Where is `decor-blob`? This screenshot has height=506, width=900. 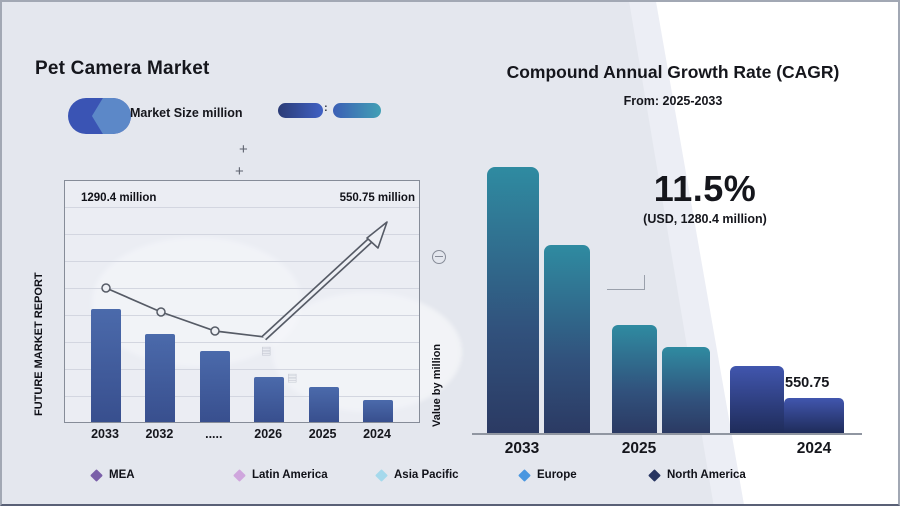 decor-blob is located at coordinates (830, 267).